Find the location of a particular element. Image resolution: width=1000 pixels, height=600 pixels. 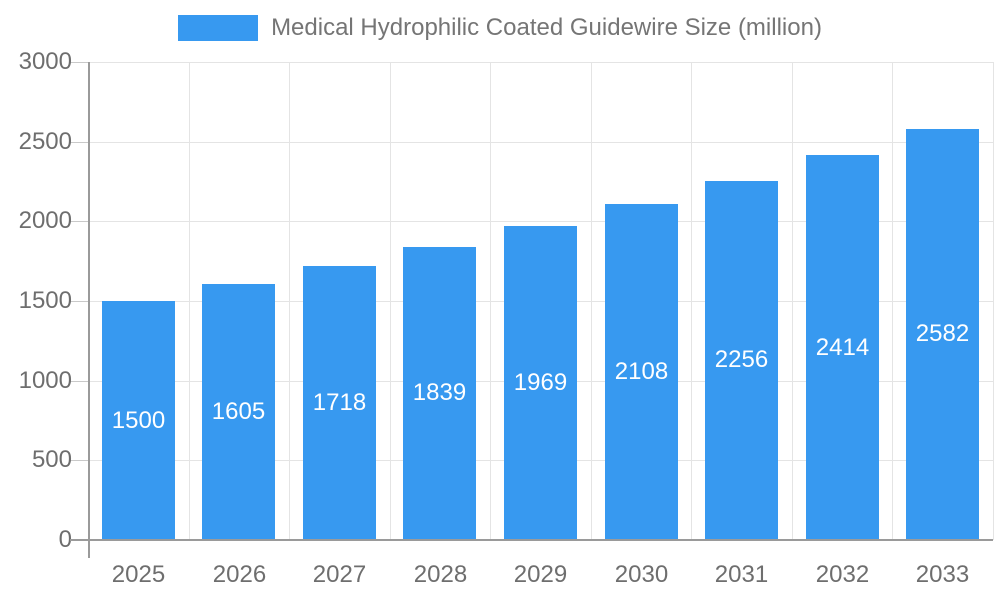

bar-value-label: 2108 is located at coordinates (641, 371).